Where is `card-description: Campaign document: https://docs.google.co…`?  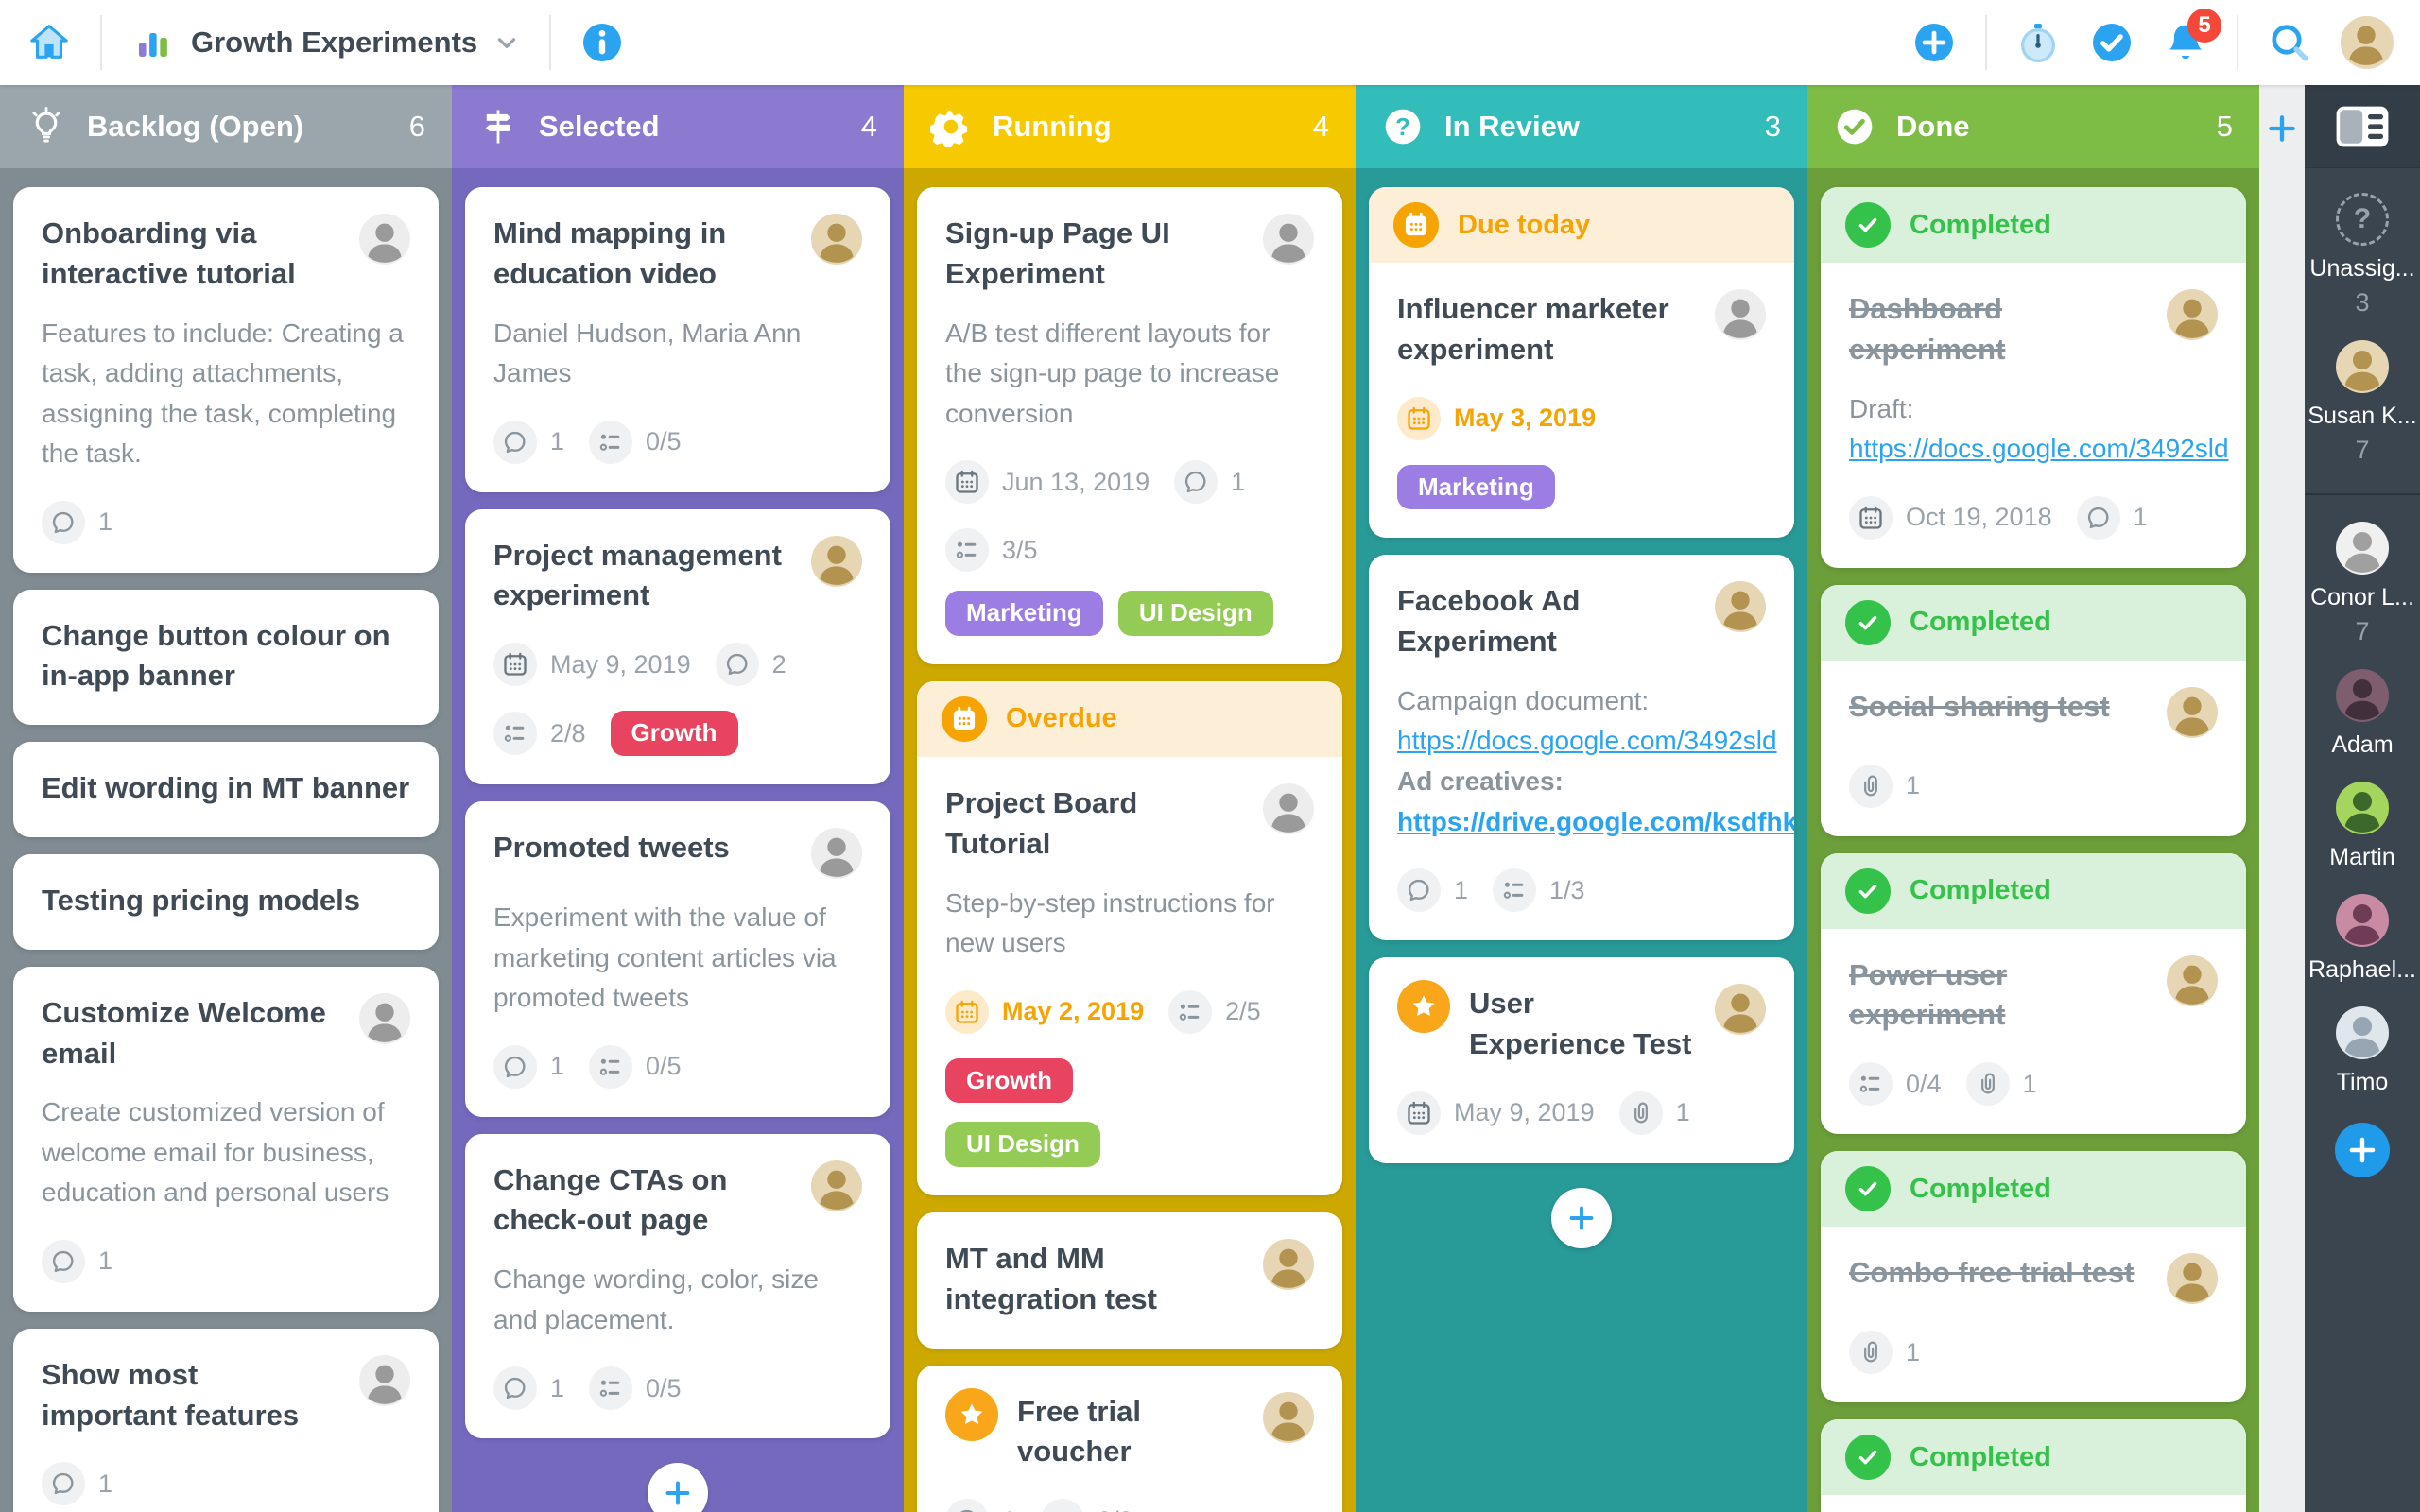
card-description: Campaign document: https://docs.google.co… is located at coordinates (1595, 761).